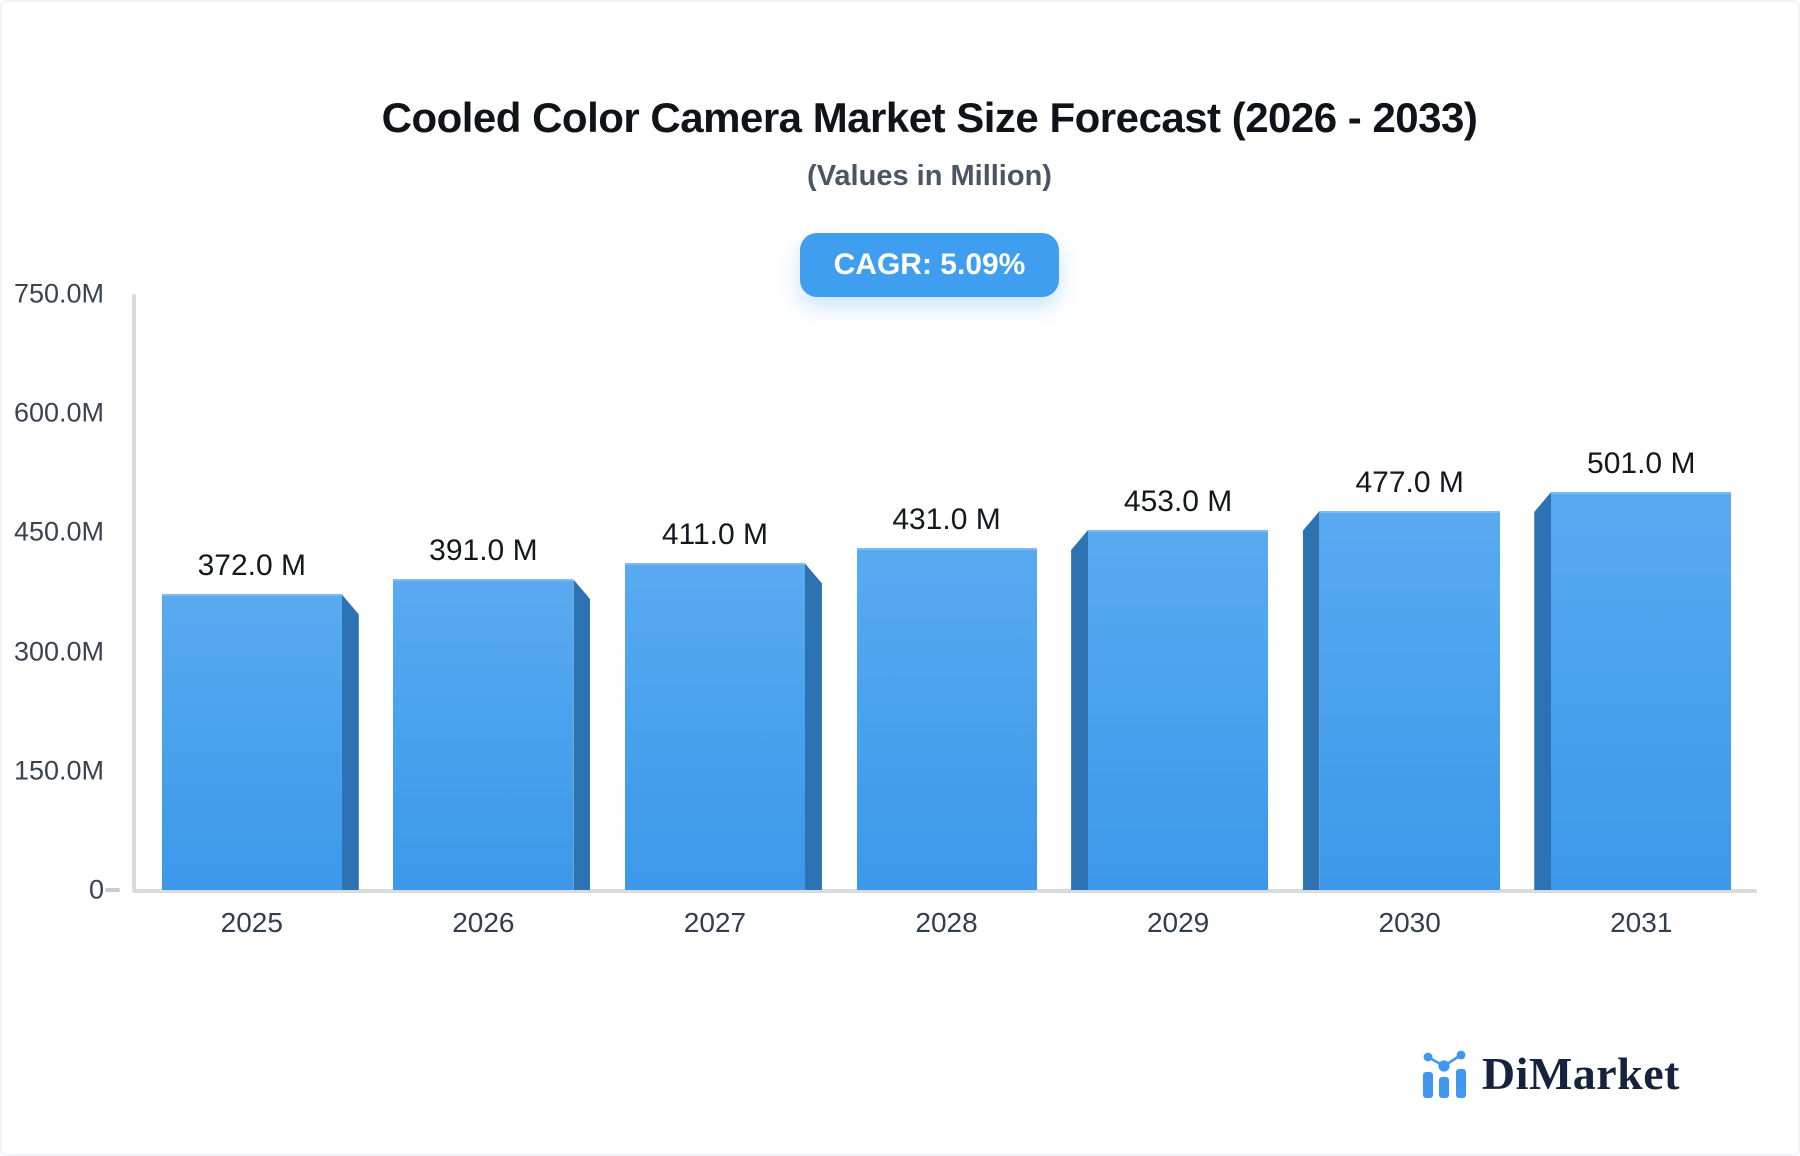  I want to click on bar-value-label: 477.0 M, so click(1409, 482).